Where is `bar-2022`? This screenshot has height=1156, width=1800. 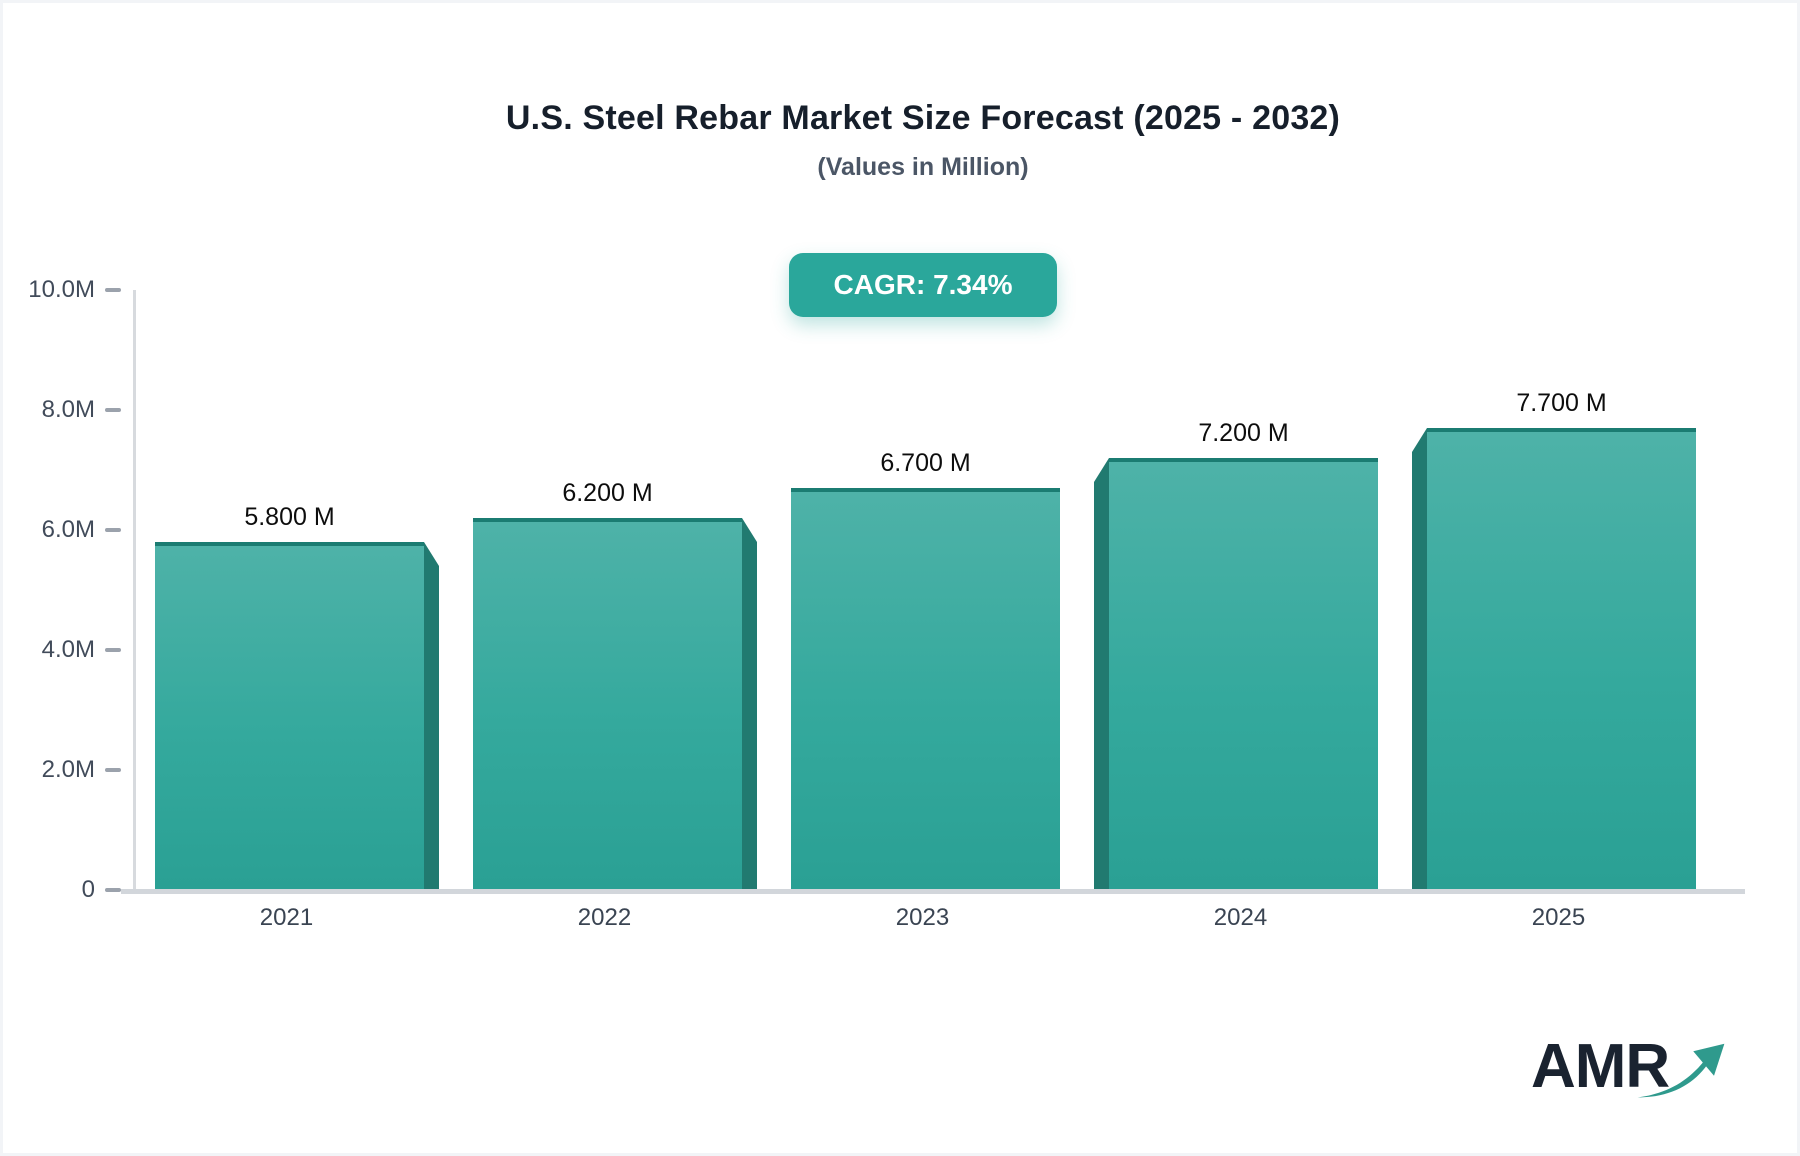 bar-2022 is located at coordinates (607, 704).